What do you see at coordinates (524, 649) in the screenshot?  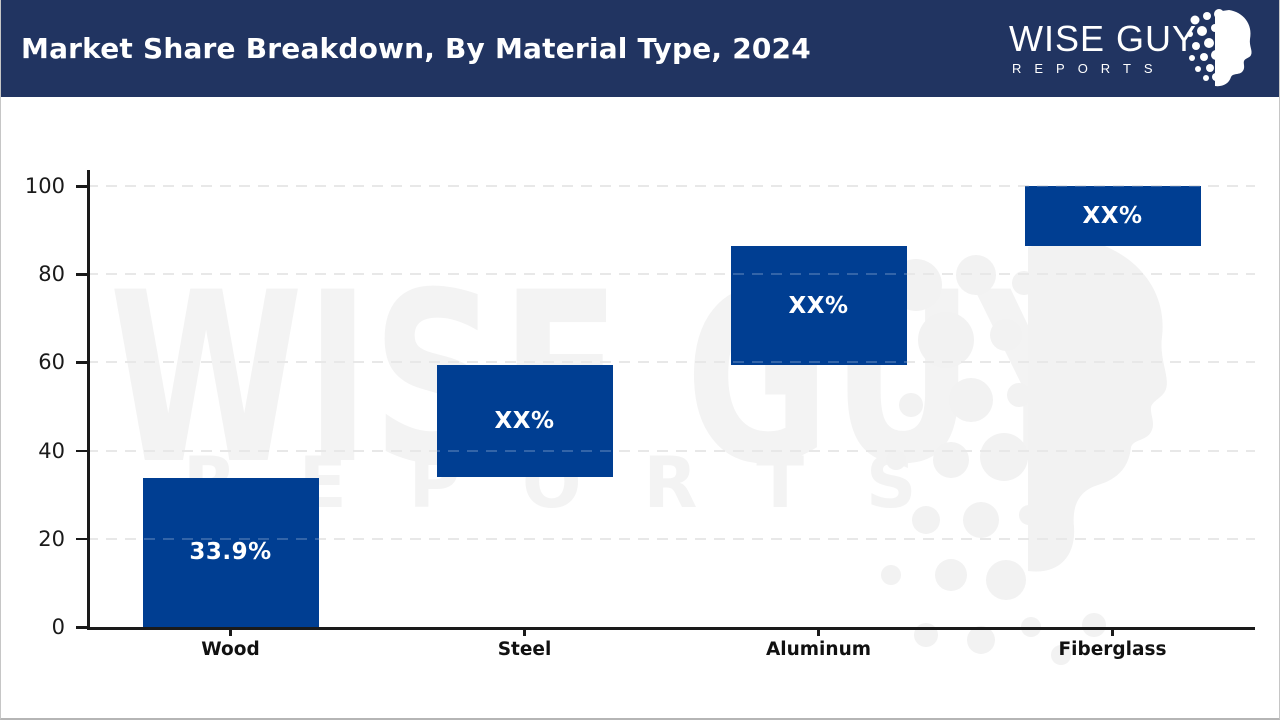 I see `category-label-steel: Steel` at bounding box center [524, 649].